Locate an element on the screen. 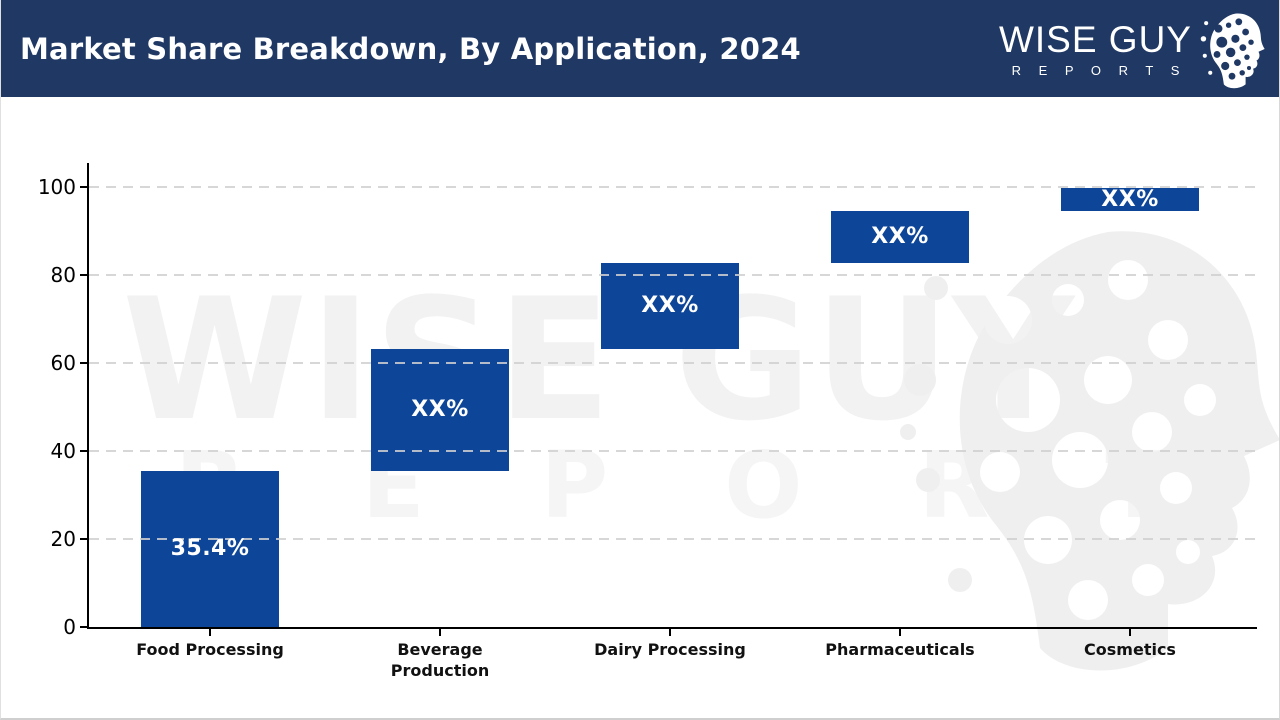  y-axis-line is located at coordinates (88, 396).